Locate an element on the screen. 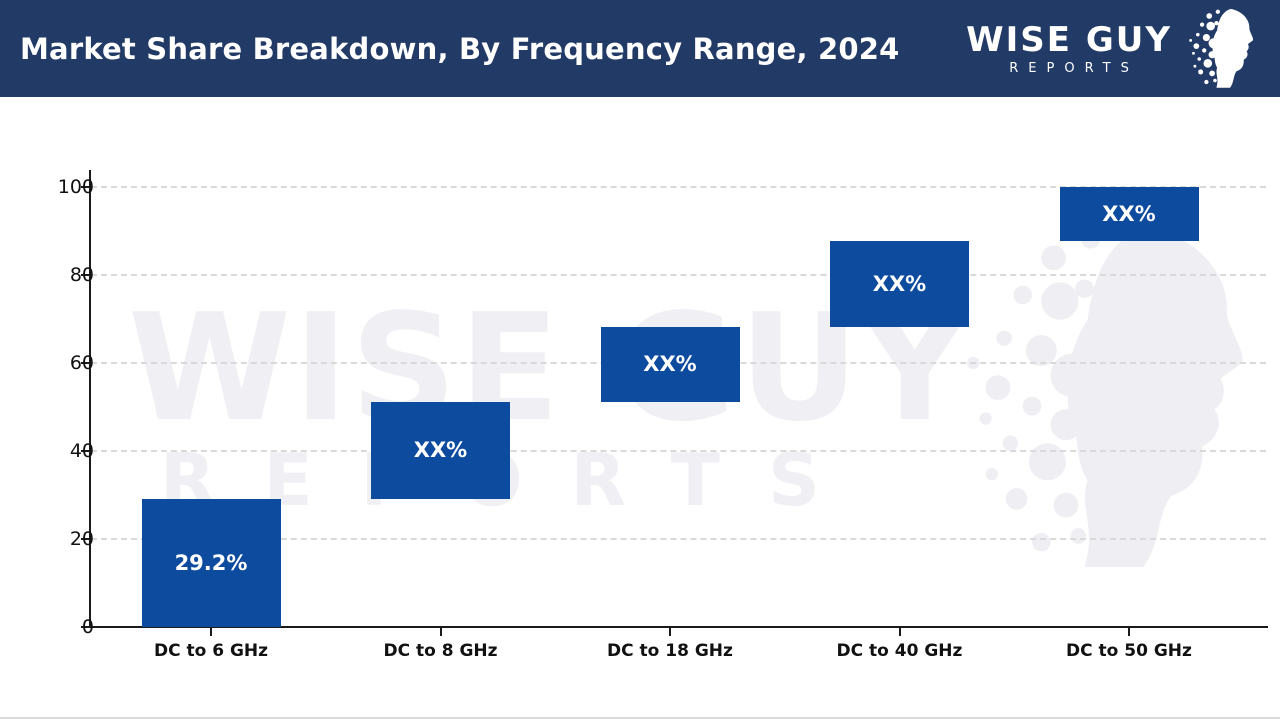  x-category-label: DC to 18 GHz is located at coordinates (670, 651).